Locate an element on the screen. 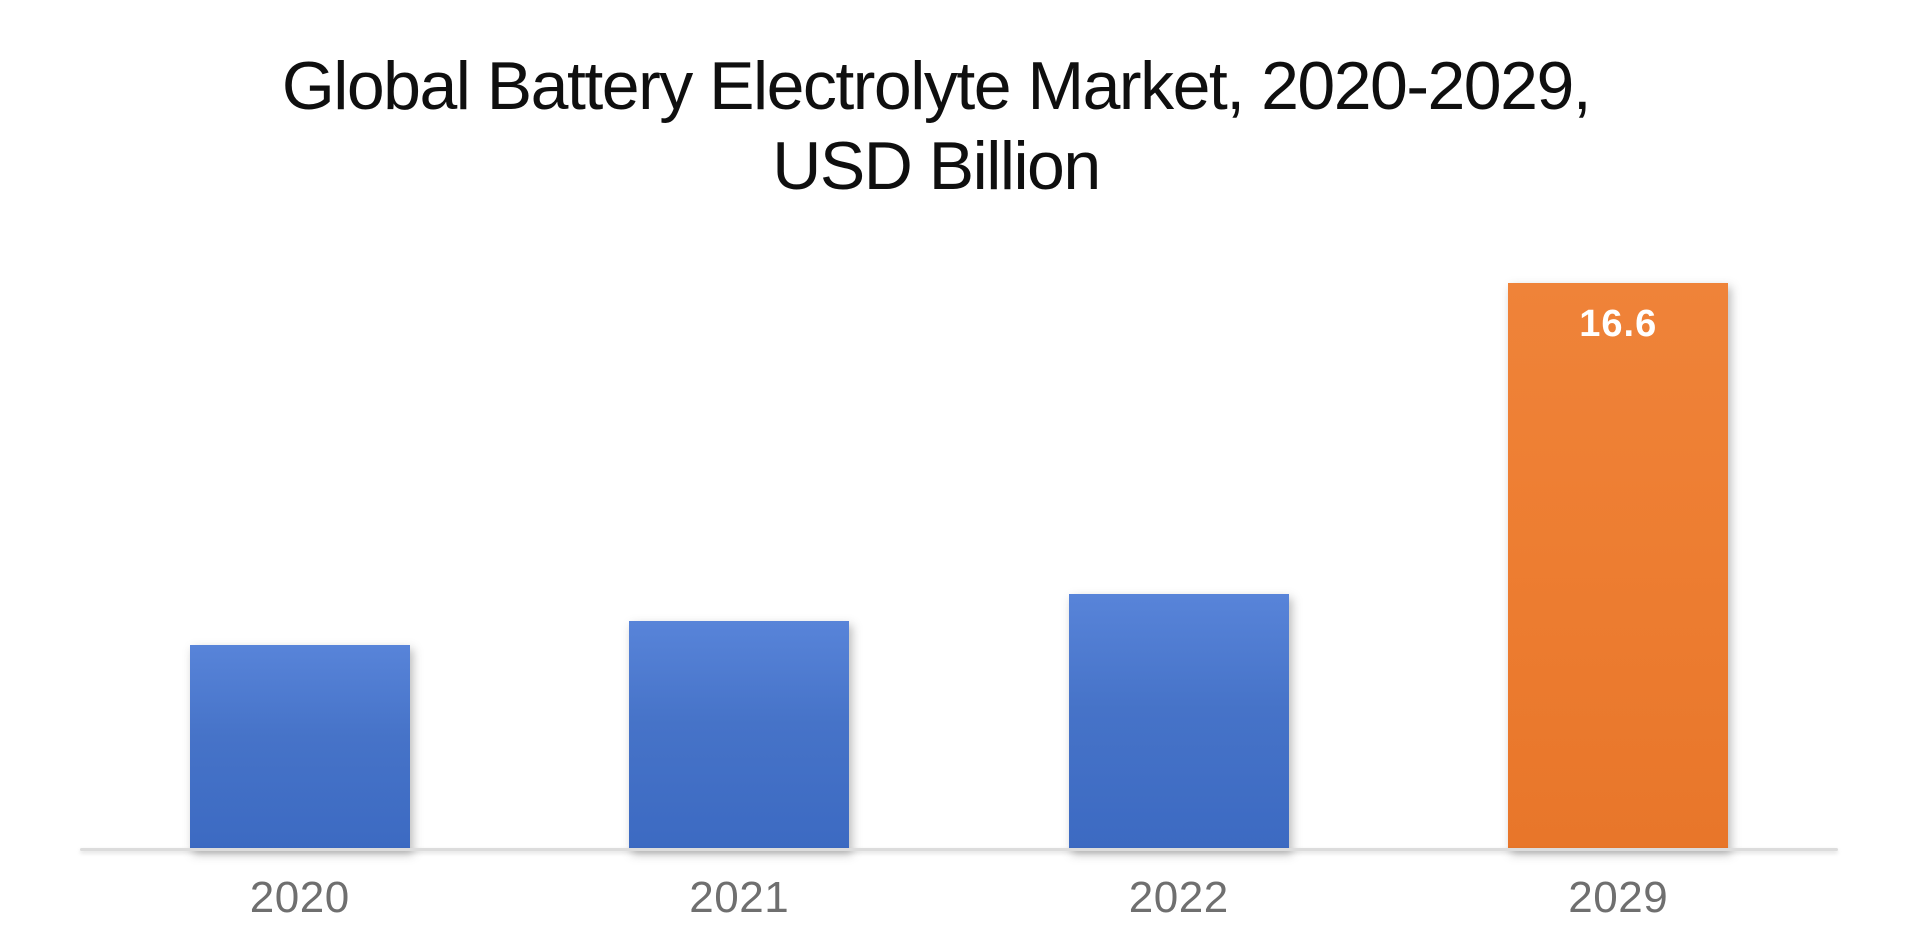 Image resolution: width=1920 pixels, height=943 pixels. x-axis-label-2029: 2029 is located at coordinates (1618, 897).